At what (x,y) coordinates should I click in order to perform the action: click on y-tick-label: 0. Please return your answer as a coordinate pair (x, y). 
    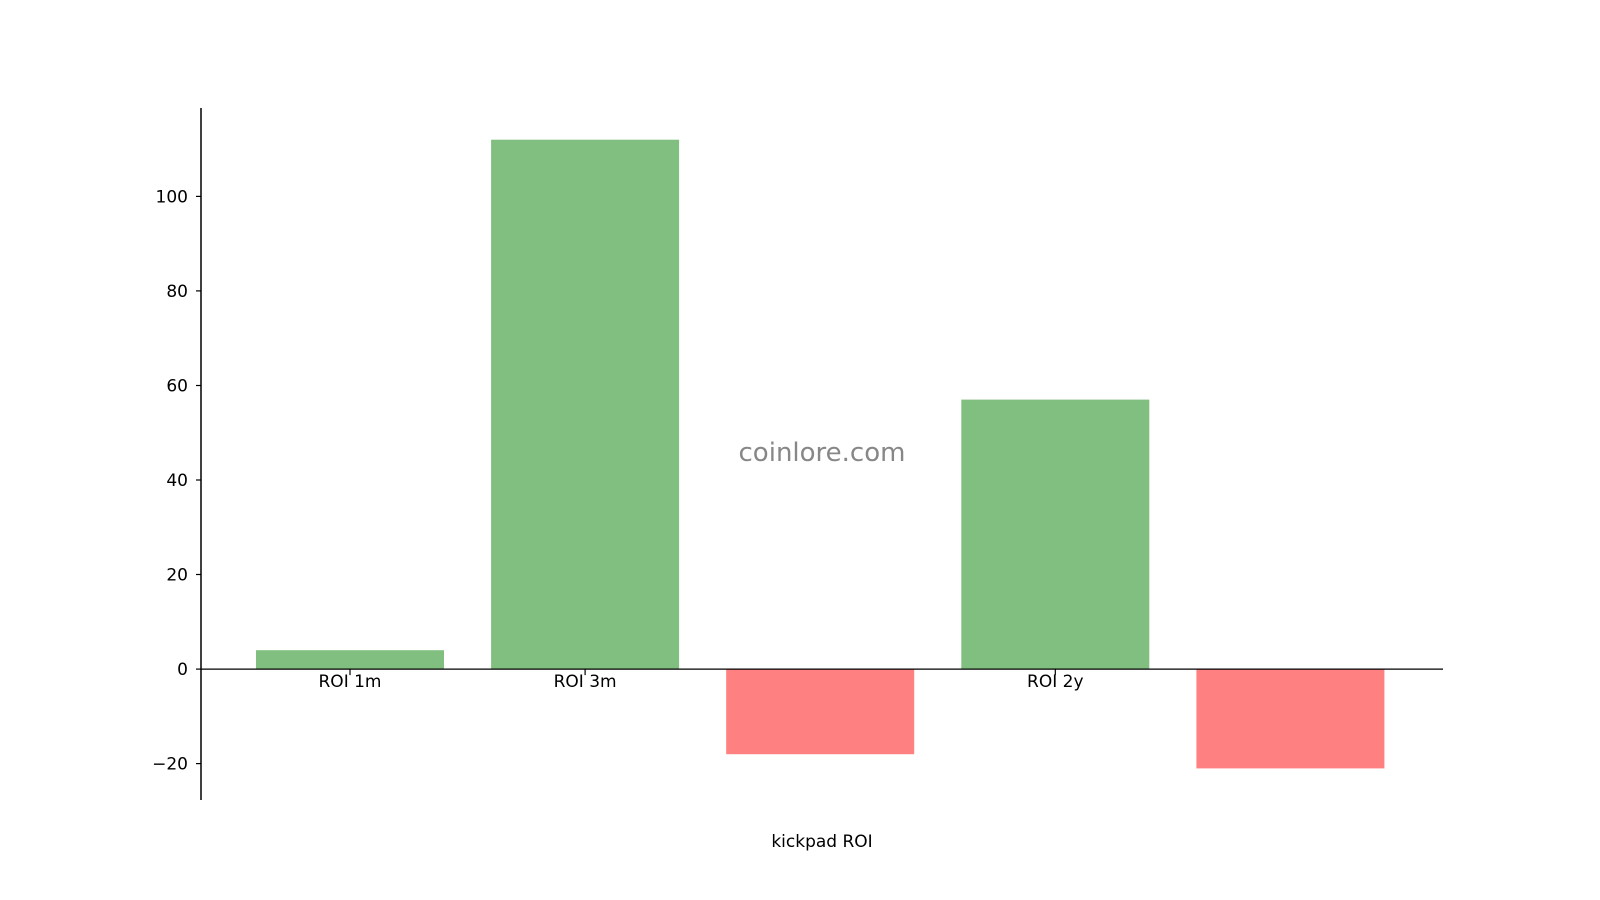
    Looking at the image, I should click on (182, 670).